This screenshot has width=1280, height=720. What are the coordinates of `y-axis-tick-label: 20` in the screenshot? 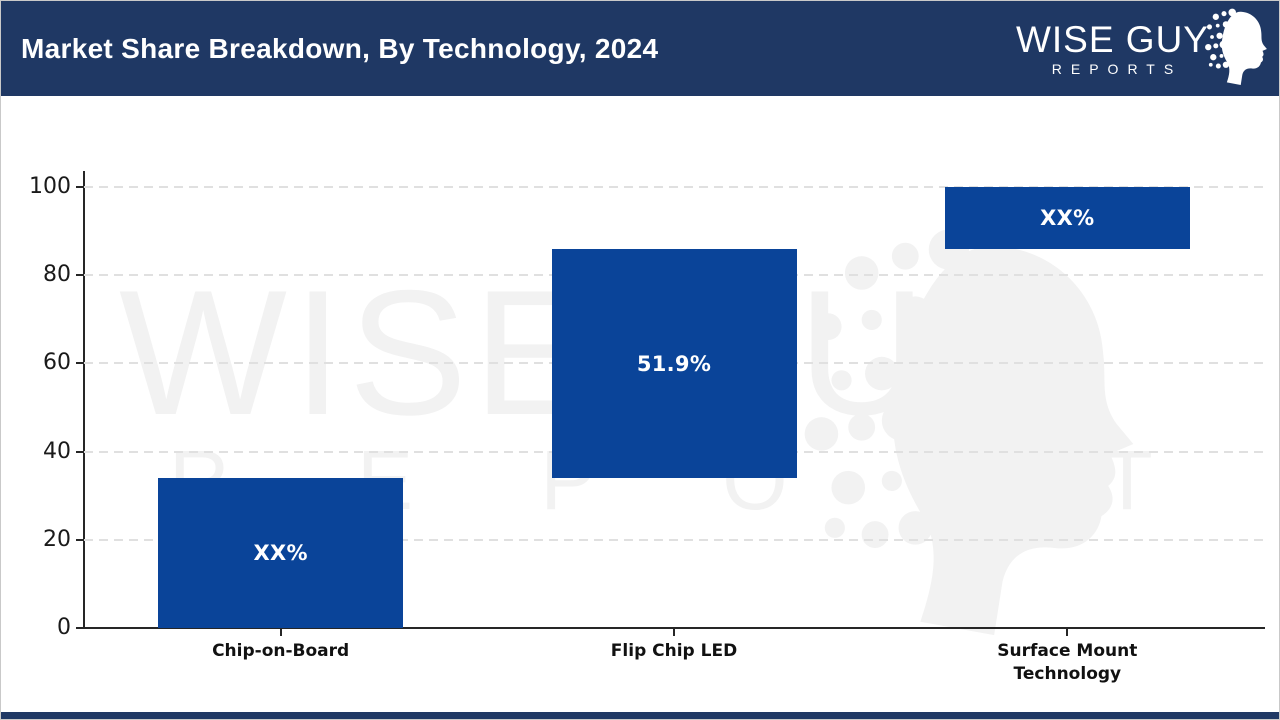 It's located at (57, 539).